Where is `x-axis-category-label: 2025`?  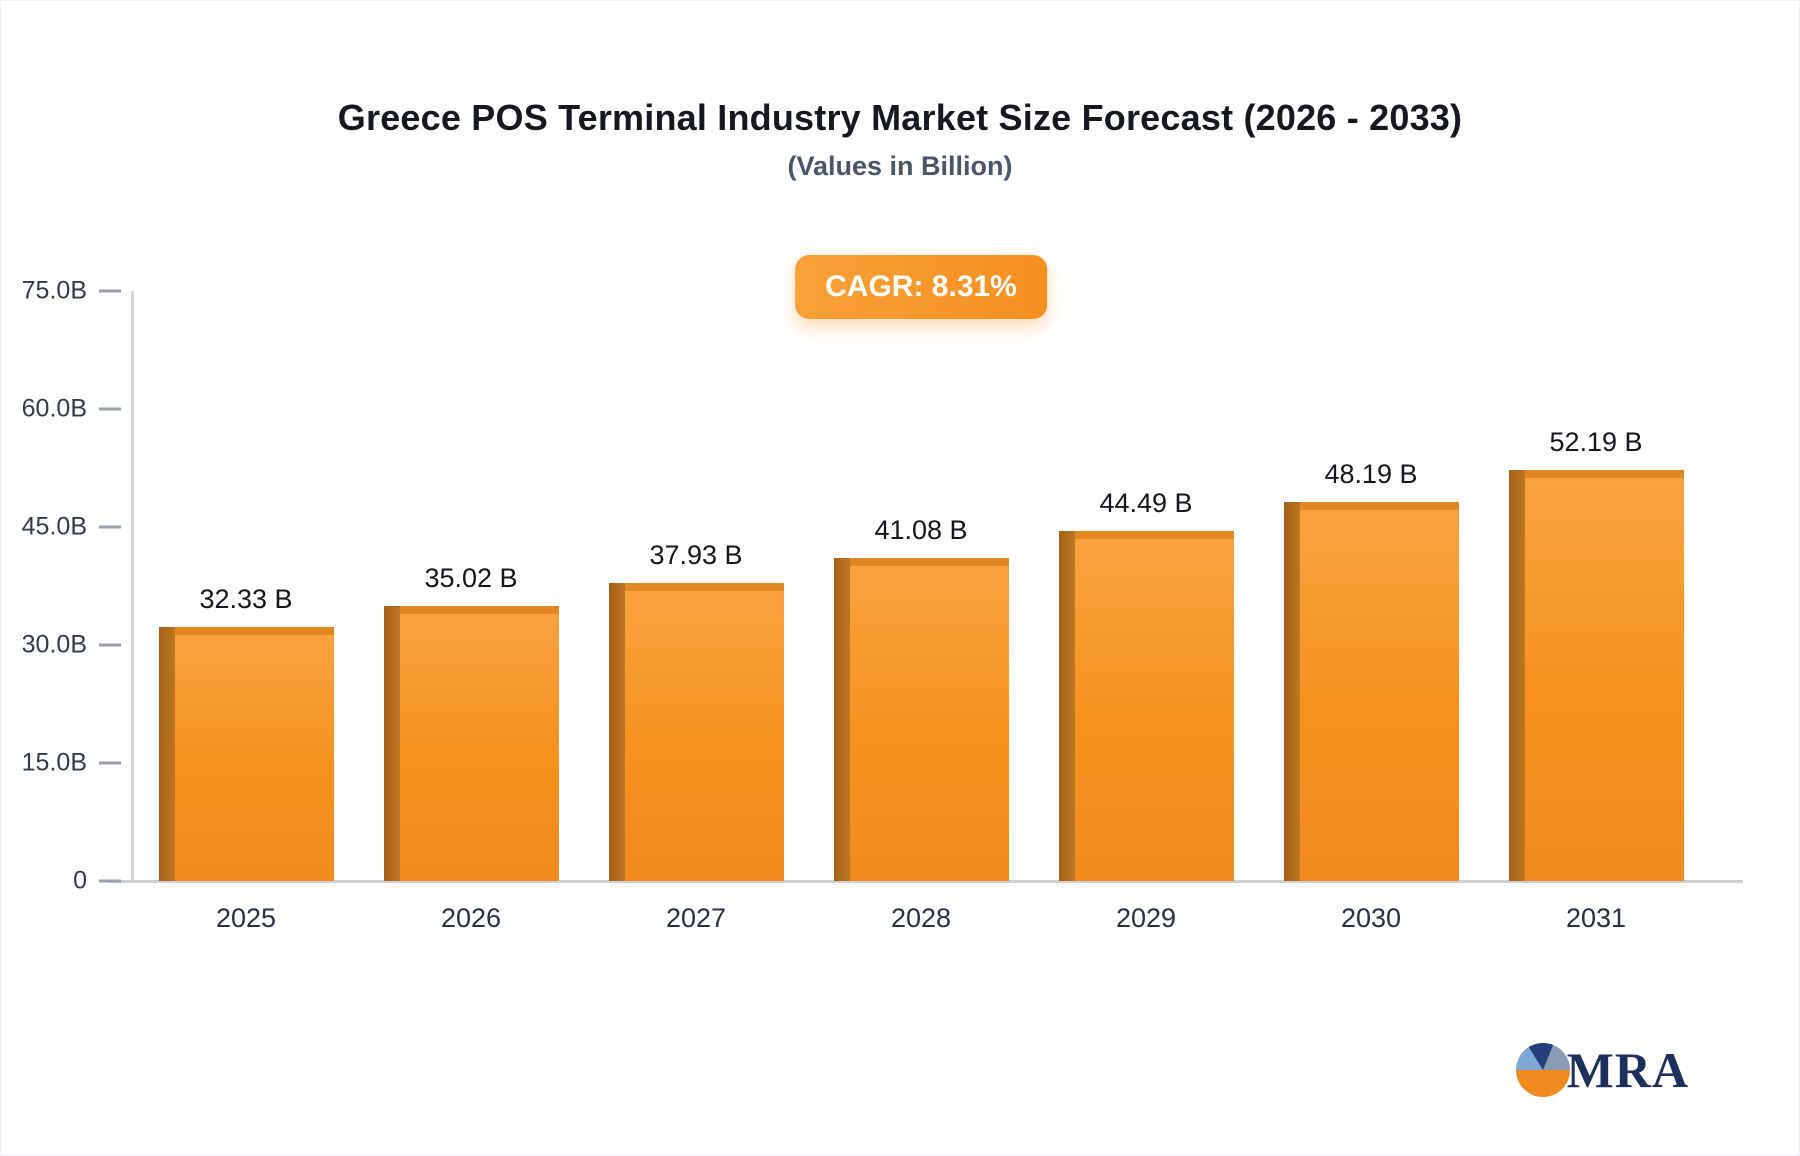
x-axis-category-label: 2025 is located at coordinates (246, 918).